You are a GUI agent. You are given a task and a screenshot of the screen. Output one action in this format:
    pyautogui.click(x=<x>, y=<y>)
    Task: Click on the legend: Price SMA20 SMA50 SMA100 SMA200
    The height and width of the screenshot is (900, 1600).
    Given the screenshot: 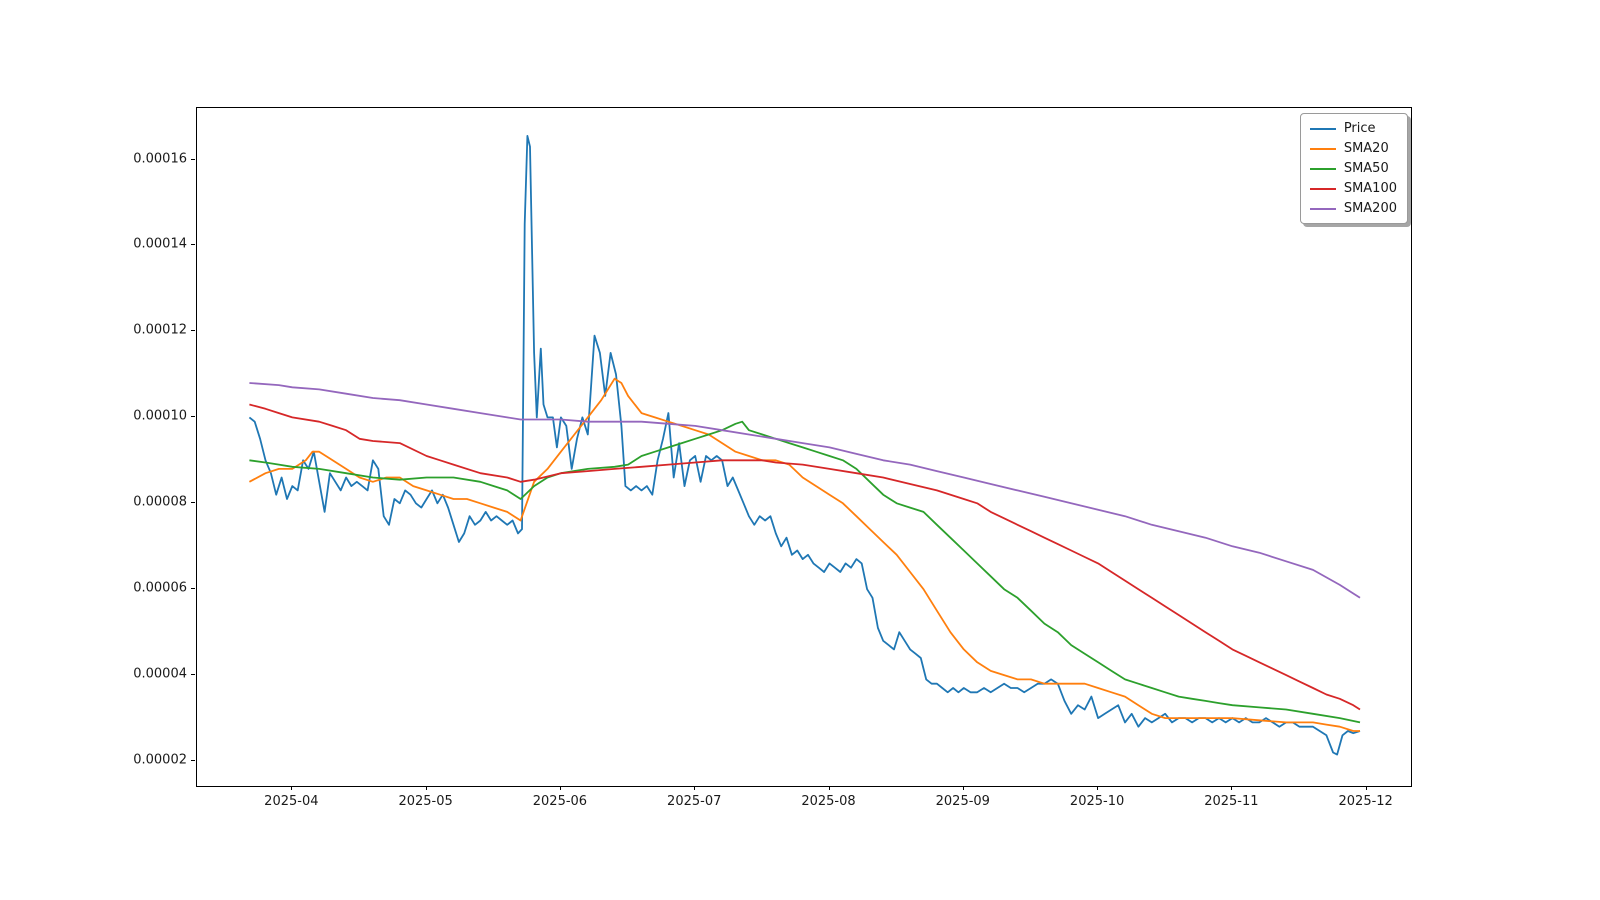 What is the action you would take?
    pyautogui.click(x=1353, y=168)
    